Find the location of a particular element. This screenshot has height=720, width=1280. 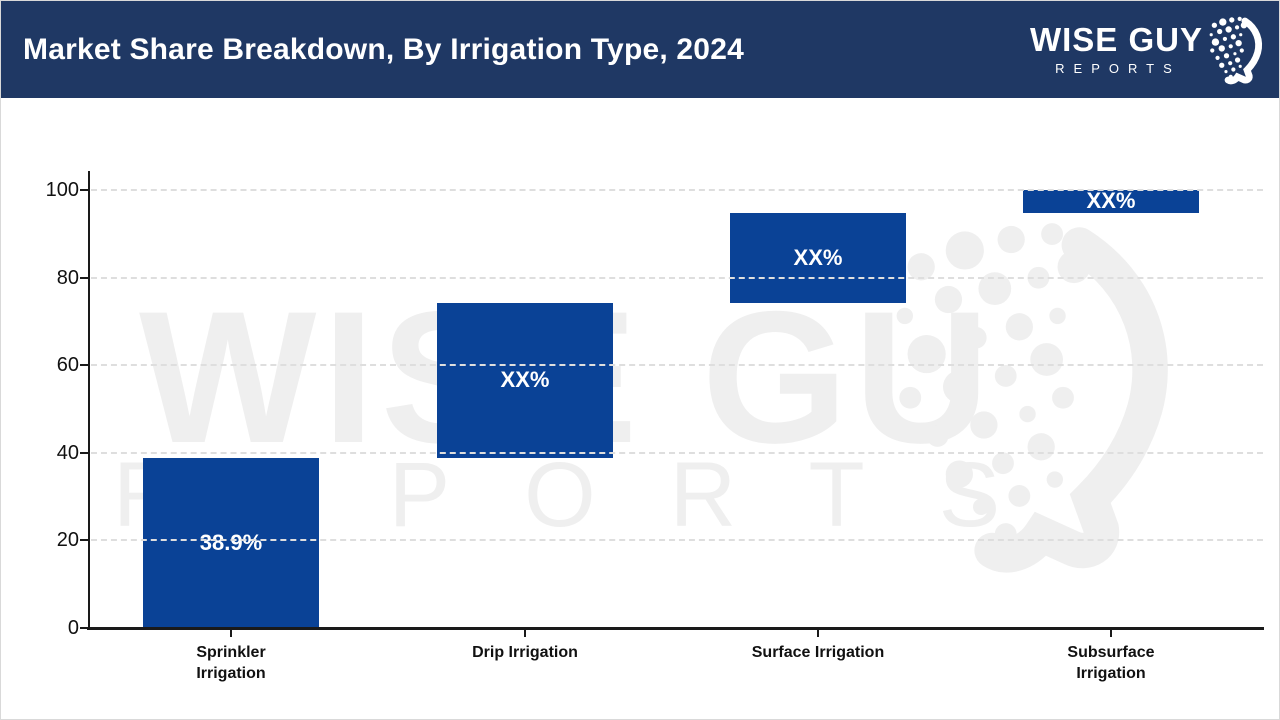

logo-subtext: REPORTS is located at coordinates (1118, 68).